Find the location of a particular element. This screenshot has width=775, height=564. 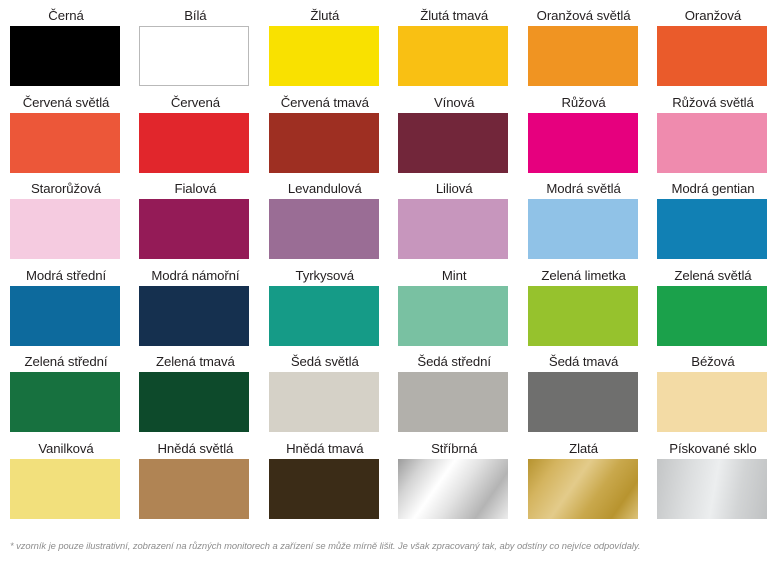

swatch-label: Zelená tmavá is located at coordinates (195, 362).